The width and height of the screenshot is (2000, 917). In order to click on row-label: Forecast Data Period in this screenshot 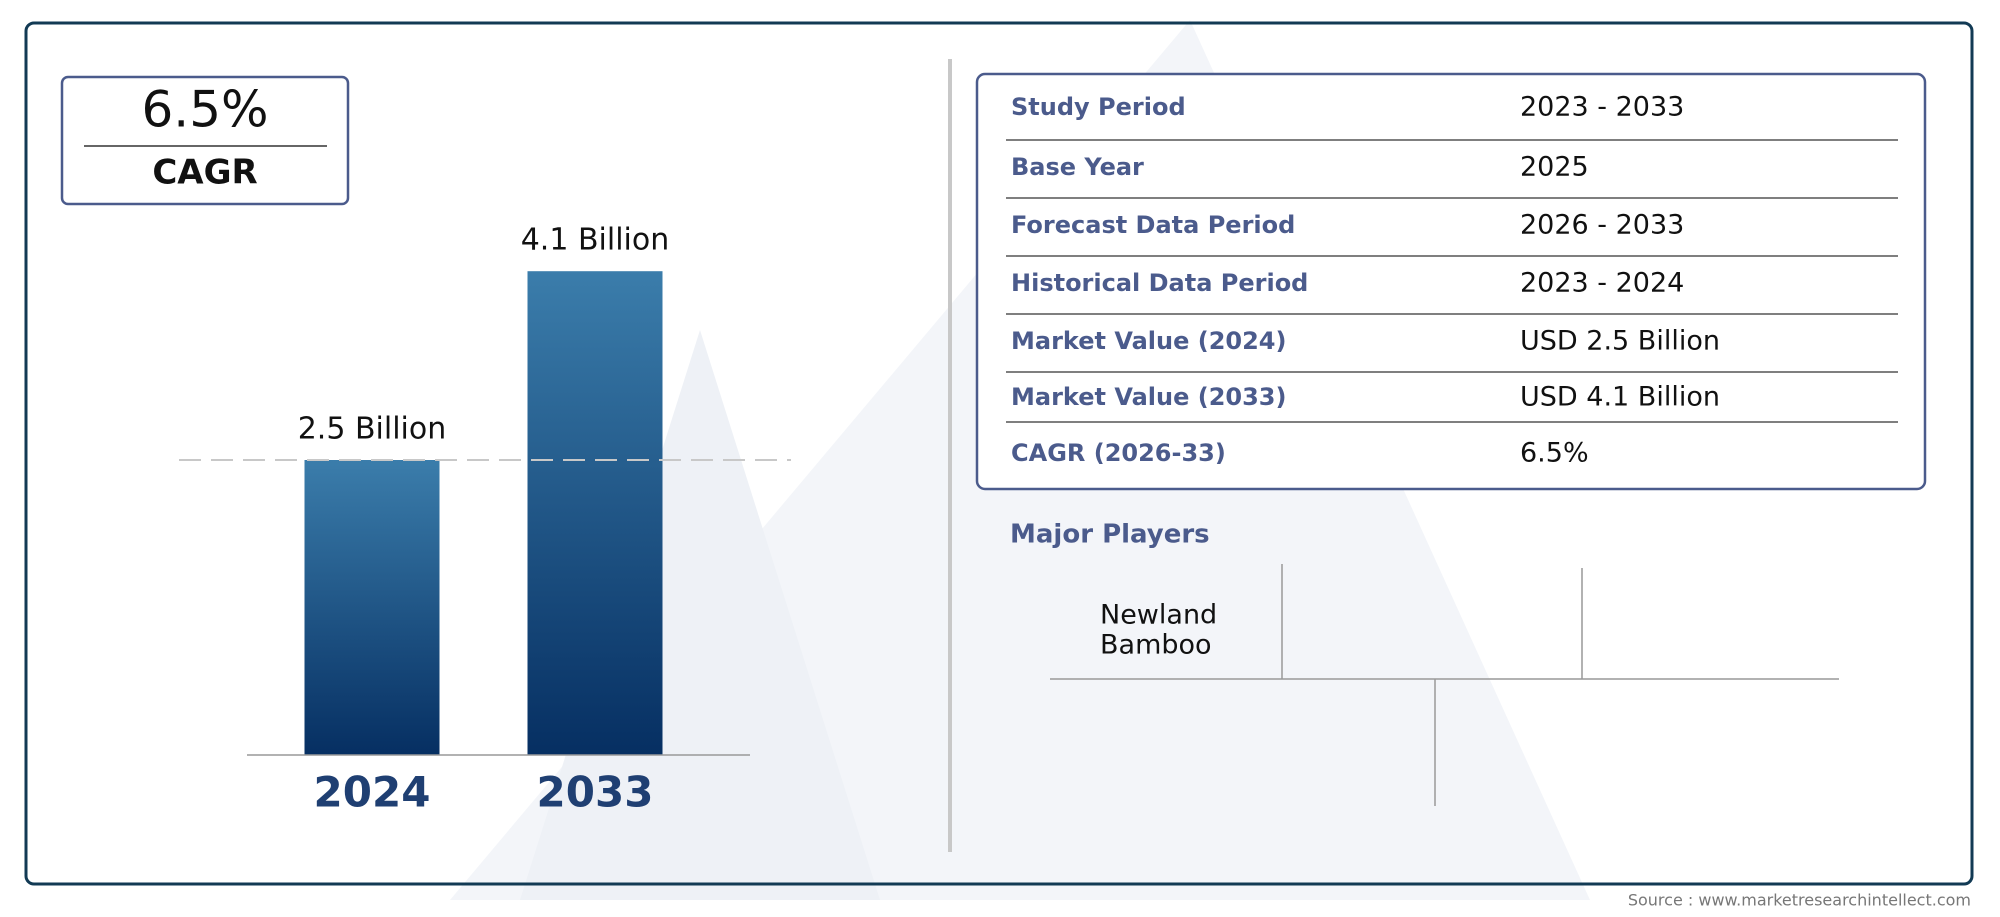, I will do `click(1153, 225)`.